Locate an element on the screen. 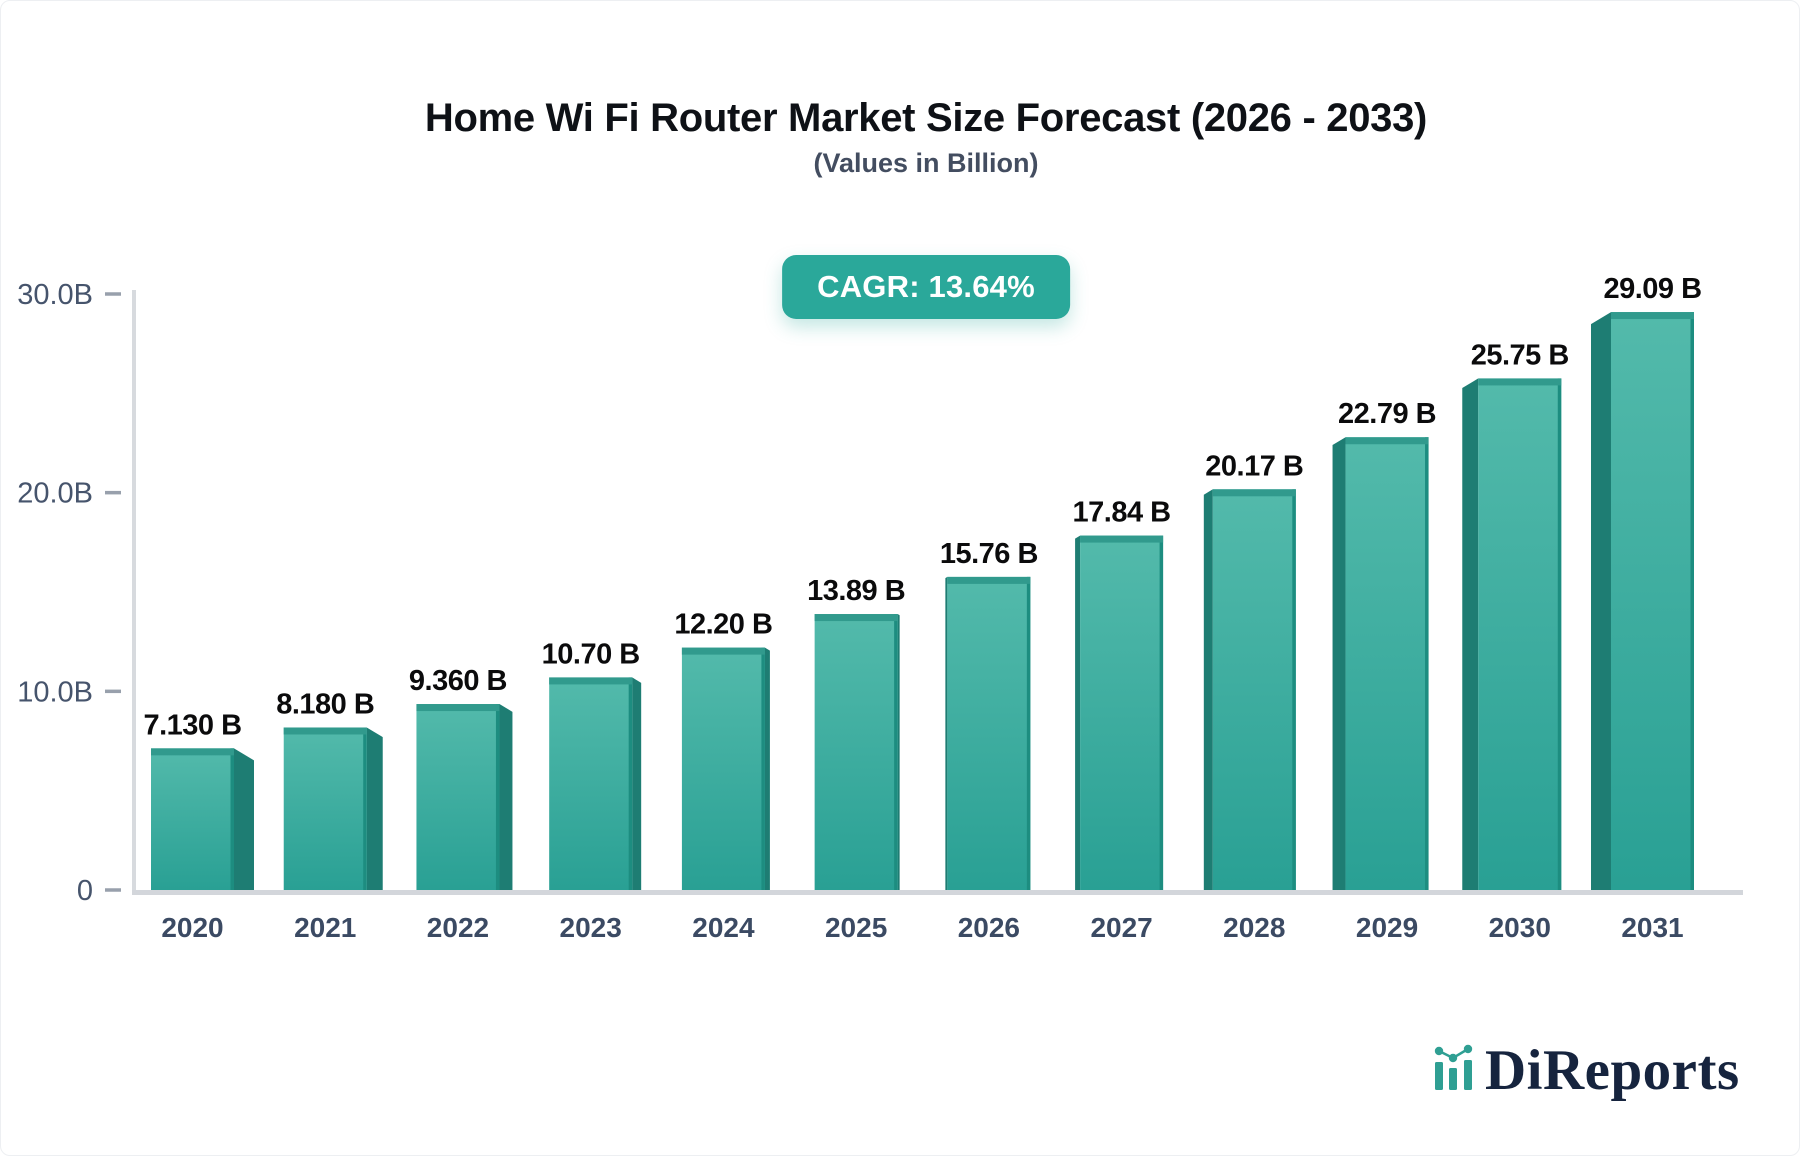 The width and height of the screenshot is (1800, 1156). x-axis-label: 2022 is located at coordinates (458, 927).